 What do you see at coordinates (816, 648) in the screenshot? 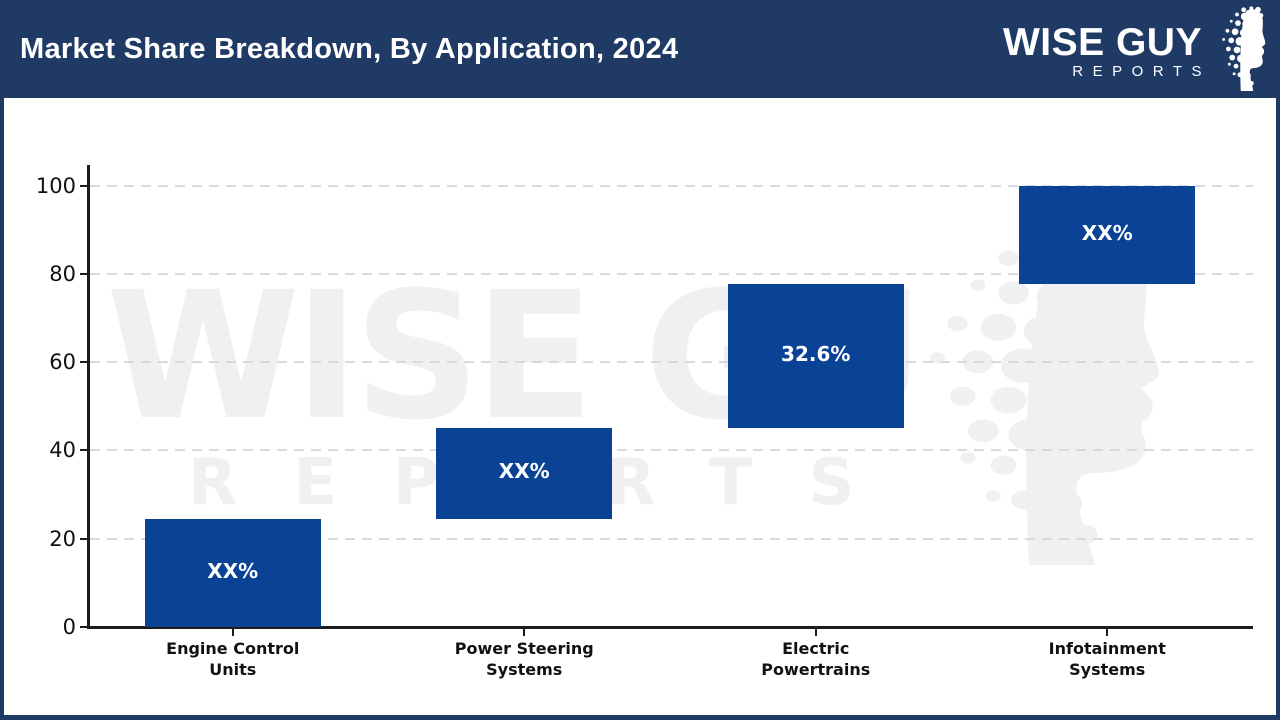
I see `category-label-line: Electric` at bounding box center [816, 648].